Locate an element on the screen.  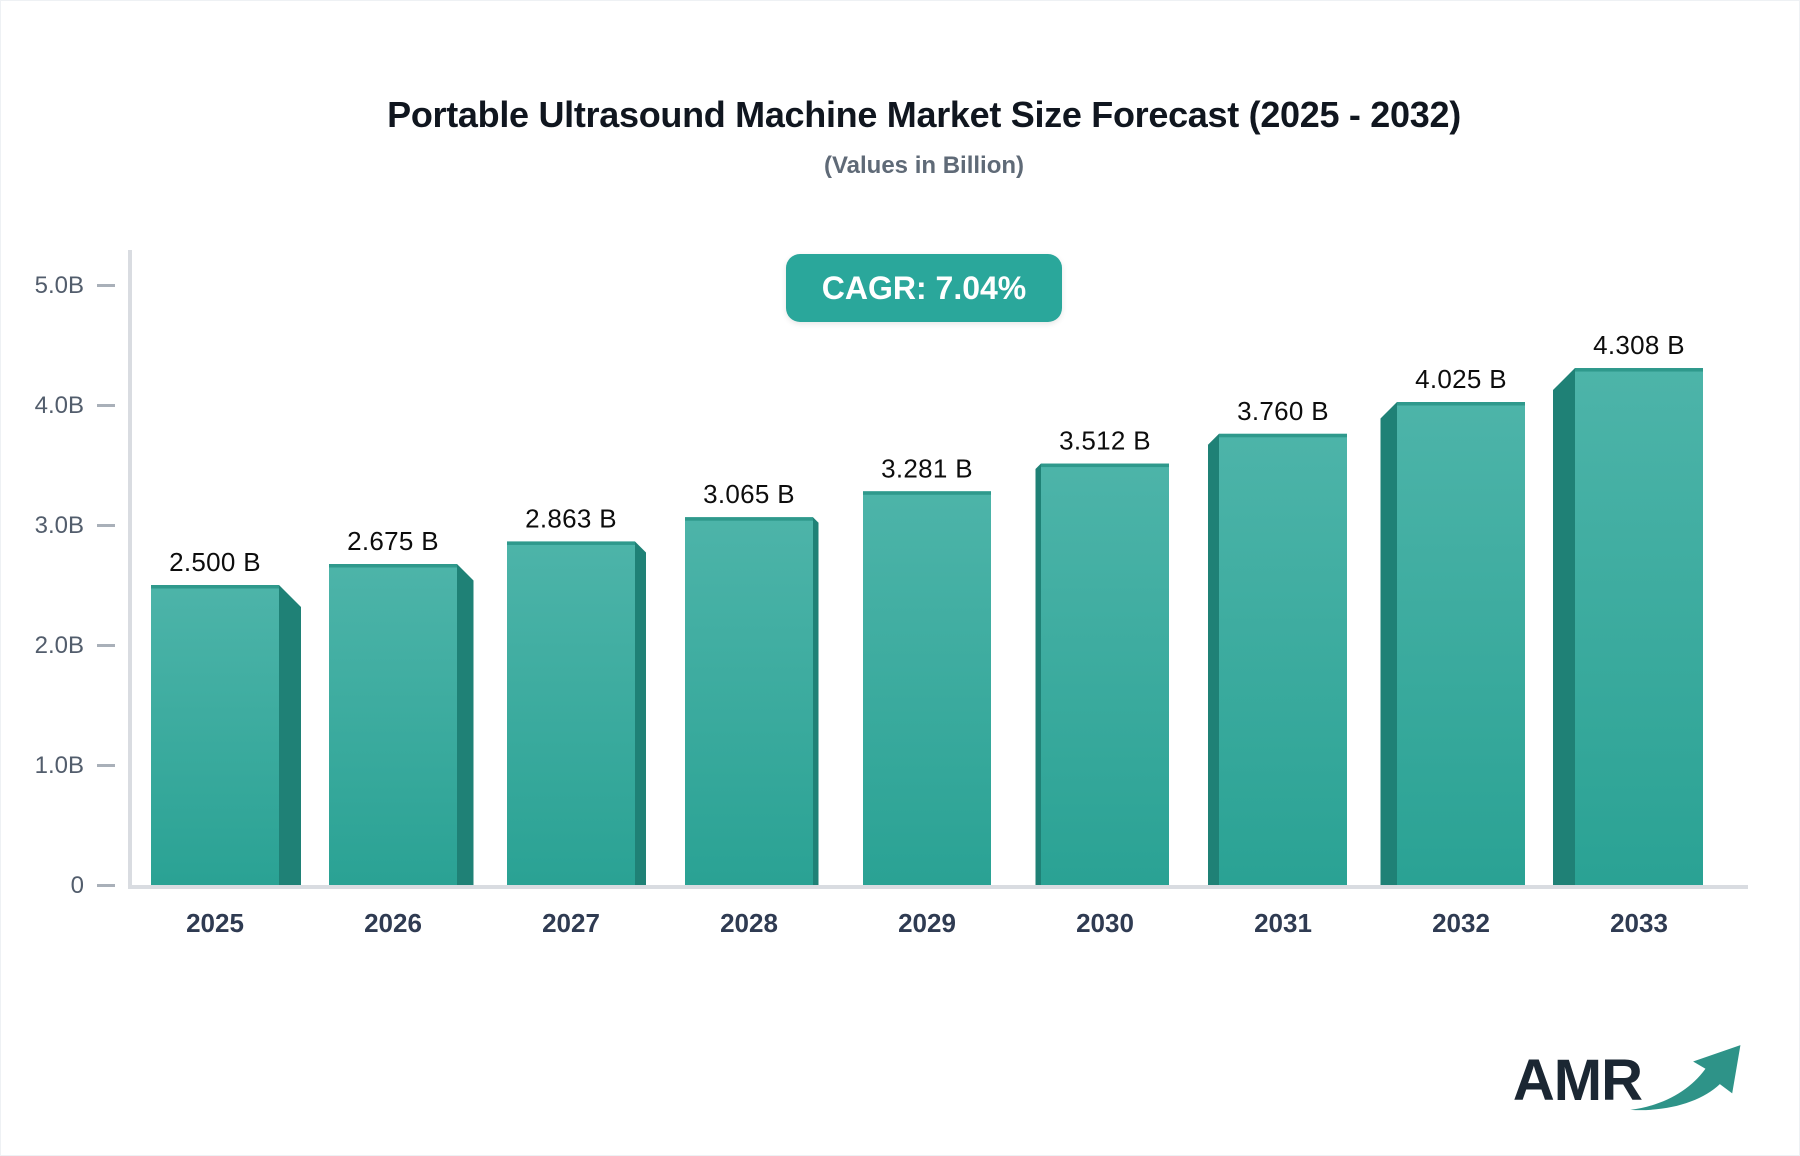
bar-value-label: 4.308 B is located at coordinates (1639, 345).